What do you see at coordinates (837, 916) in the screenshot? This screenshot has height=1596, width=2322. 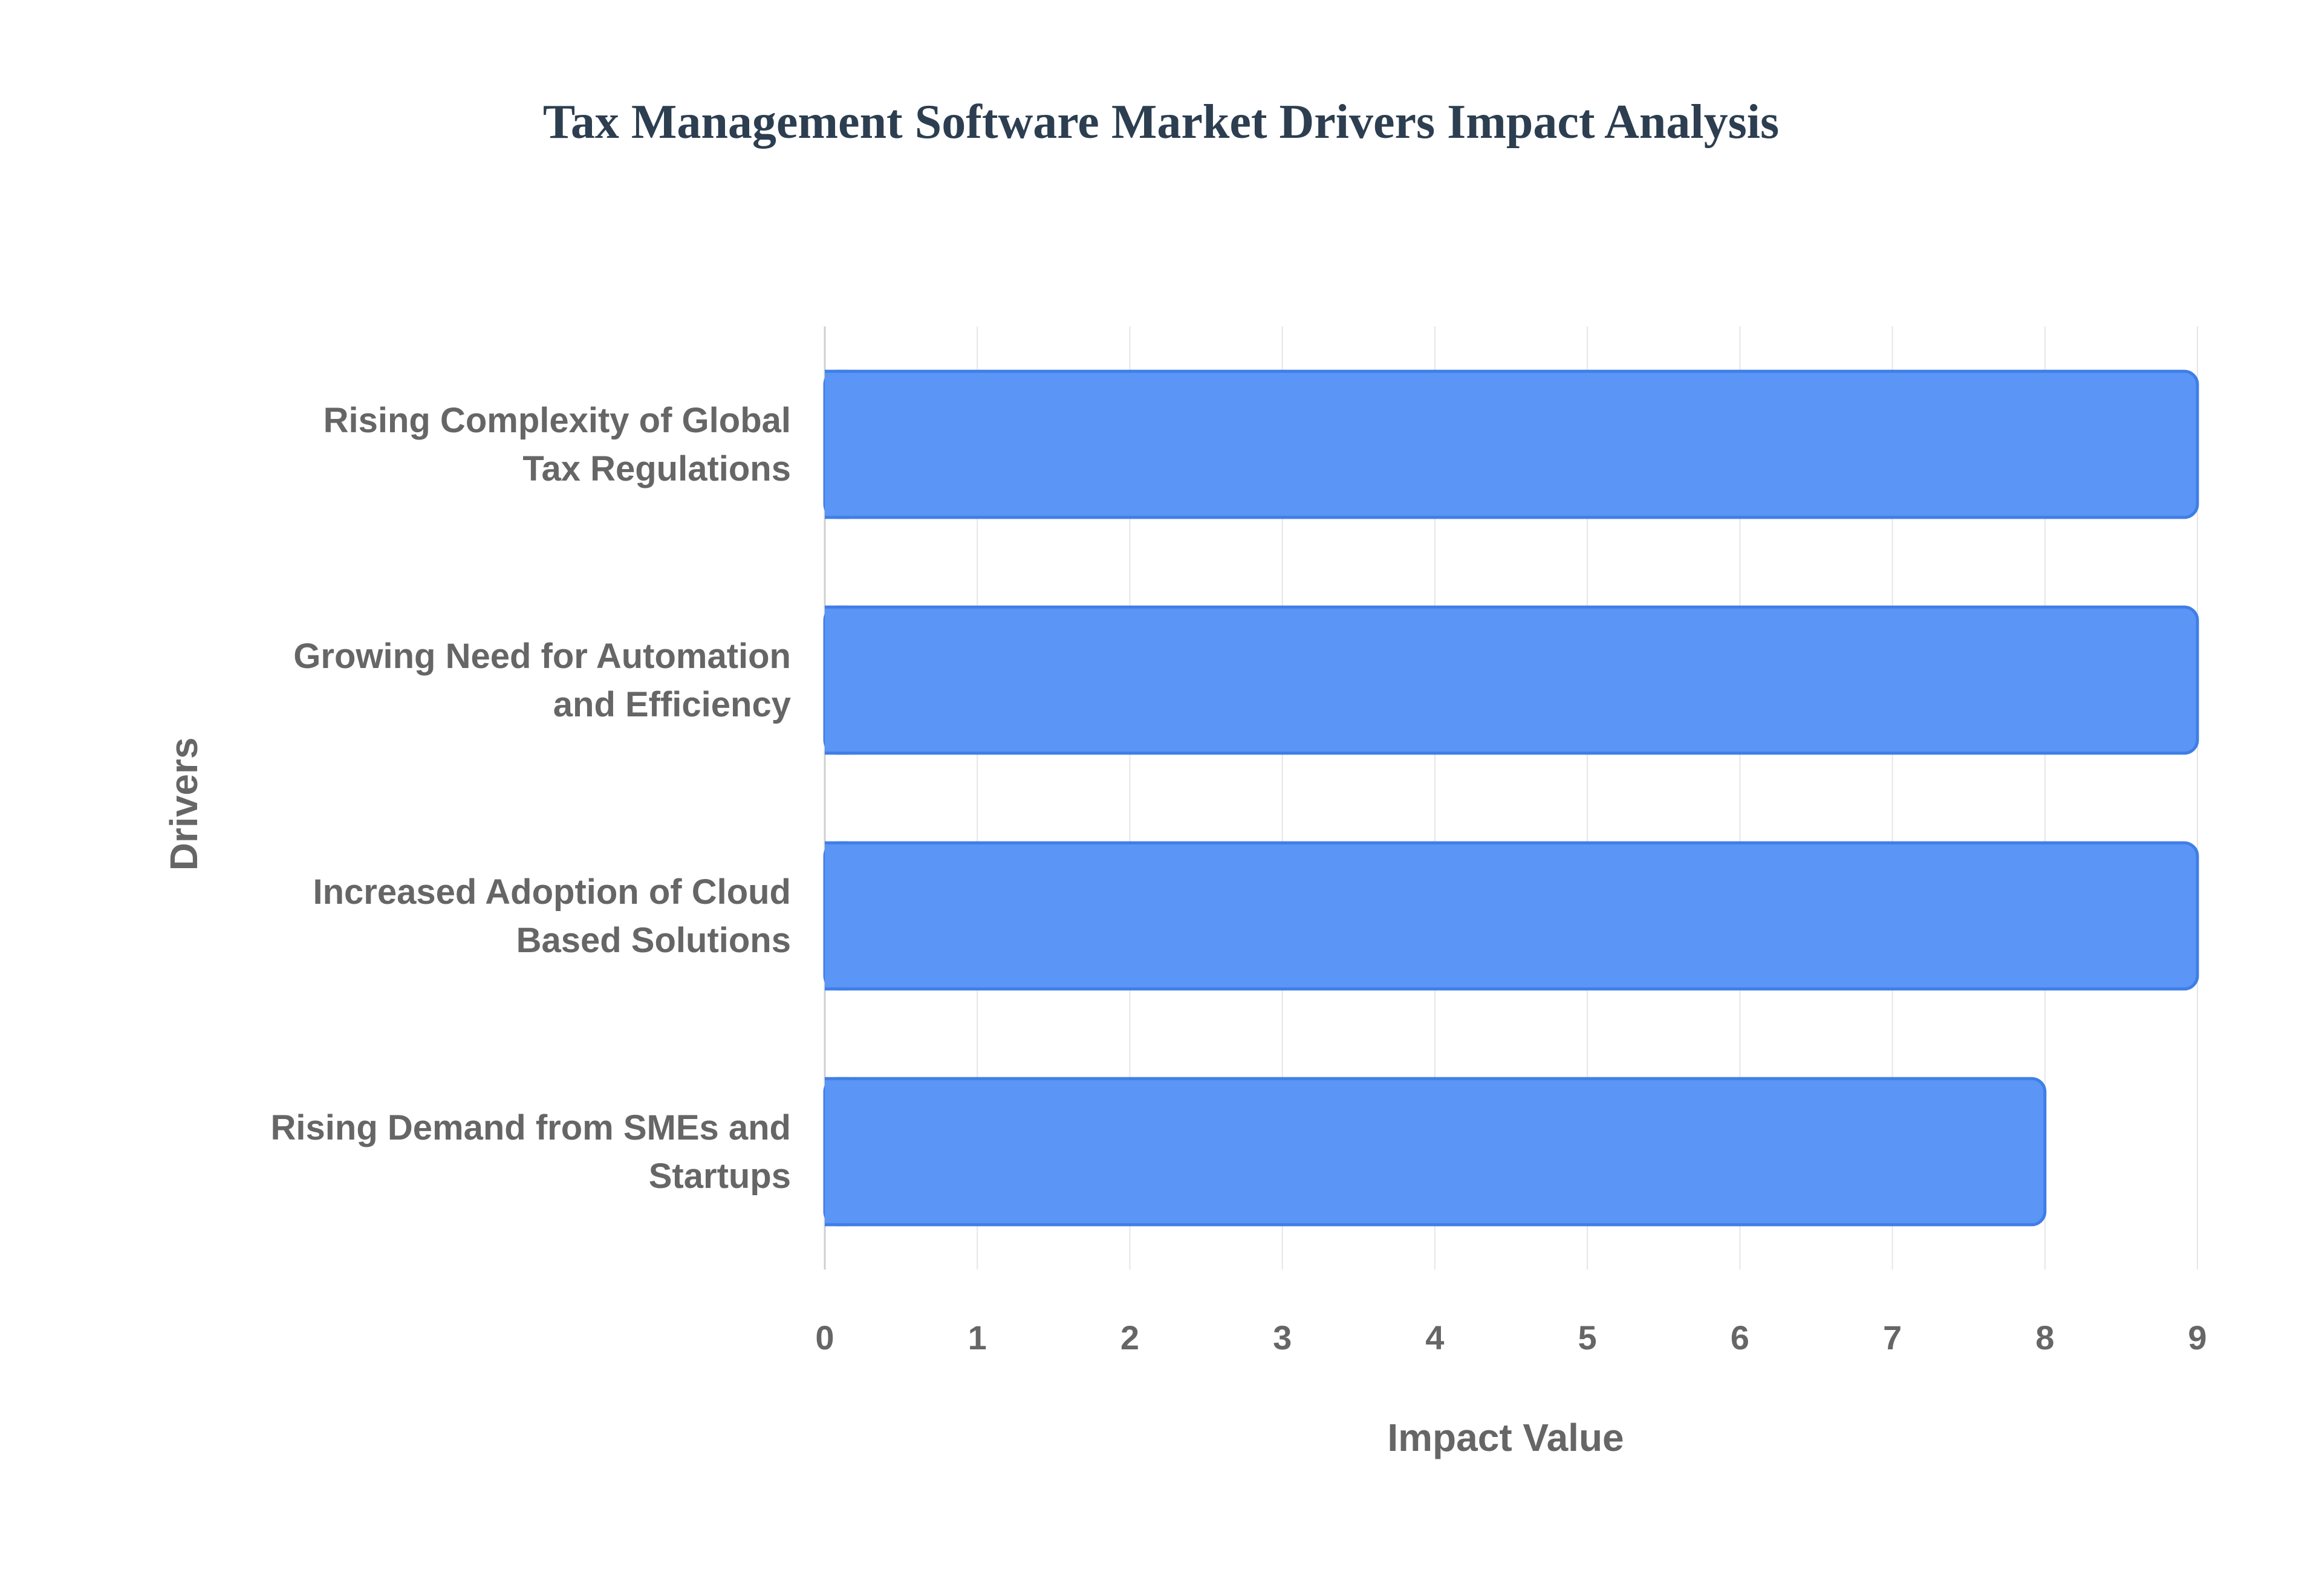 I see `bar-2-base` at bounding box center [837, 916].